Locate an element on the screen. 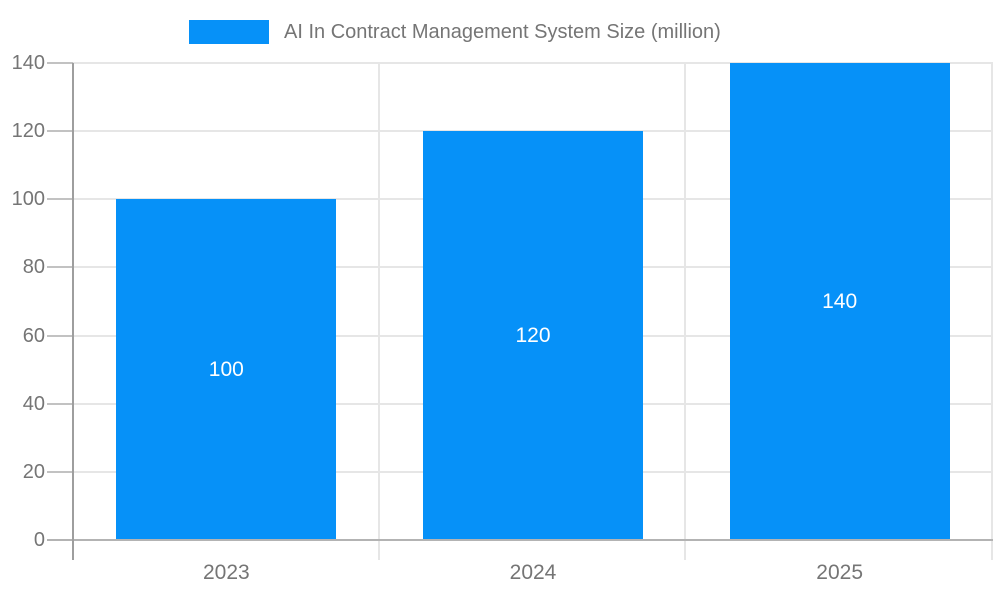  y-tick-label: 60 is located at coordinates (33, 335).